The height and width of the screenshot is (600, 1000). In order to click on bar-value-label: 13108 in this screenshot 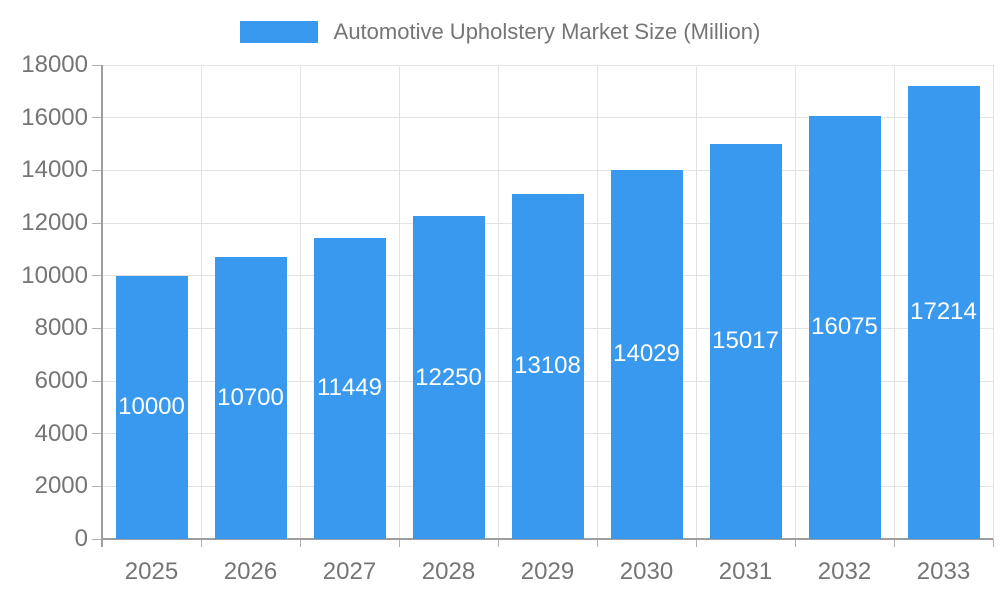, I will do `click(547, 366)`.